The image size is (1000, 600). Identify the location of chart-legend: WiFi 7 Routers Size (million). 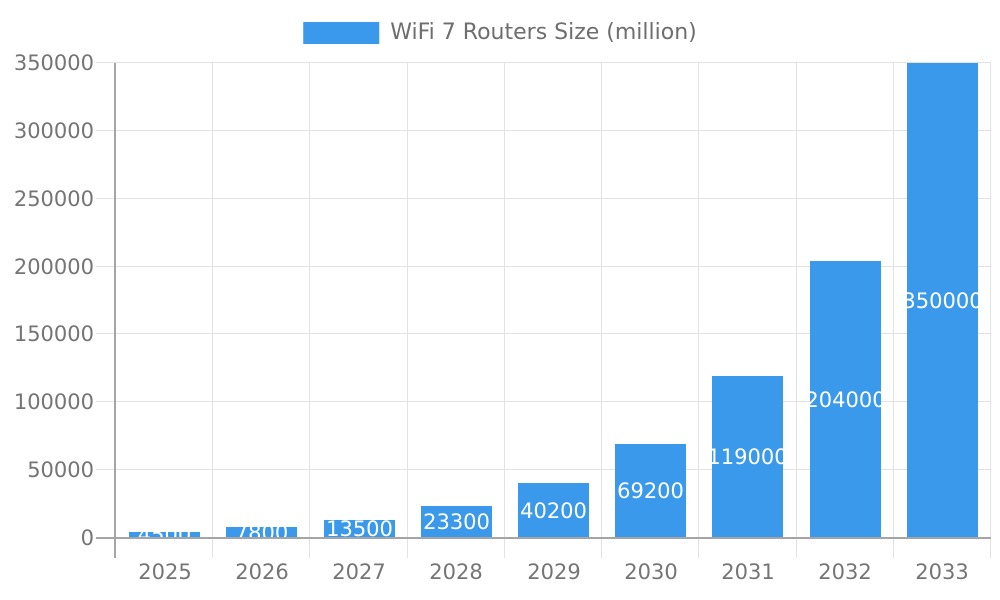
(500, 33).